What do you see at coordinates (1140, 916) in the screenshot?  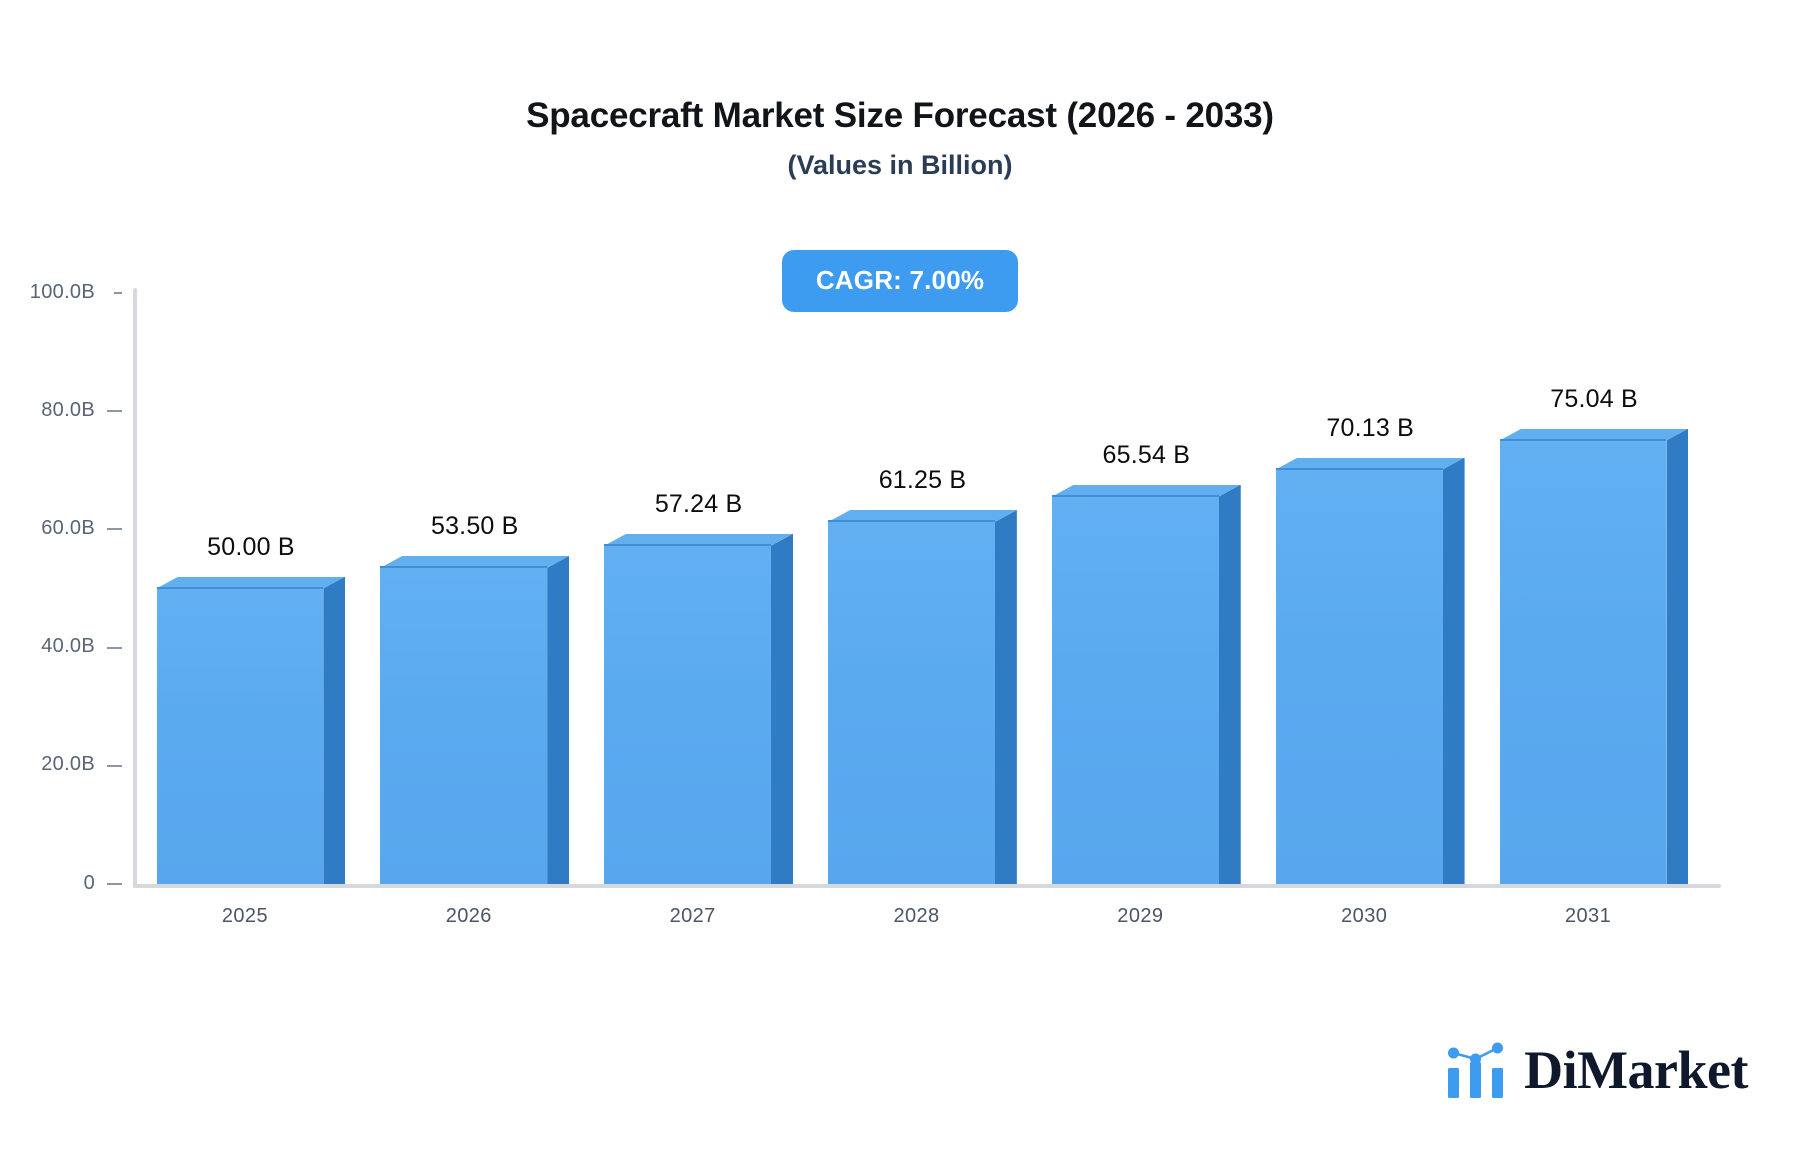 I see `x-axis-tick-label: 2029` at bounding box center [1140, 916].